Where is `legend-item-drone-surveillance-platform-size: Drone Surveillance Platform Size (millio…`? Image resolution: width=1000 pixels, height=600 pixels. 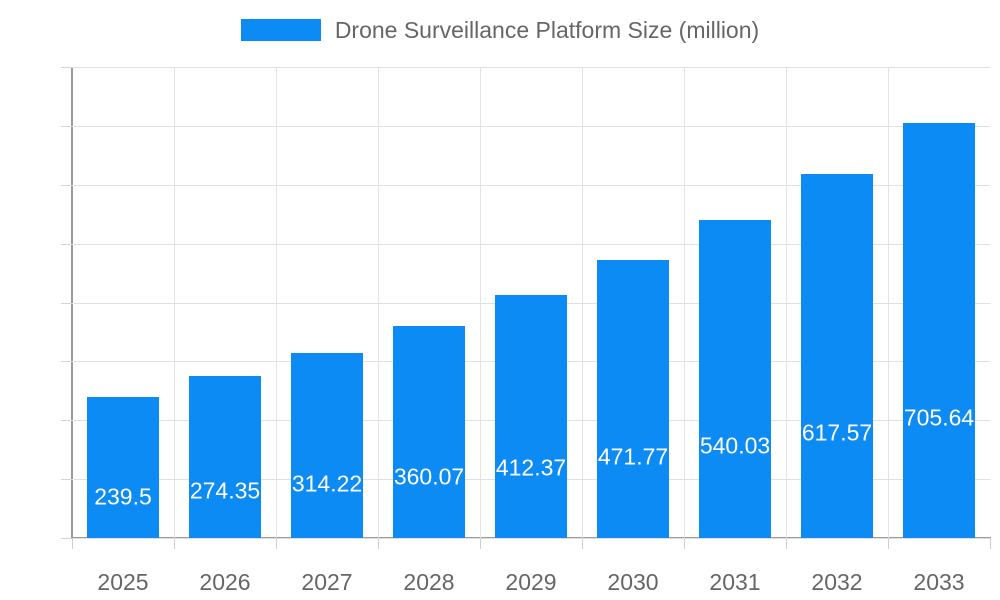 legend-item-drone-surveillance-platform-size: Drone Surveillance Platform Size (millio… is located at coordinates (500, 29).